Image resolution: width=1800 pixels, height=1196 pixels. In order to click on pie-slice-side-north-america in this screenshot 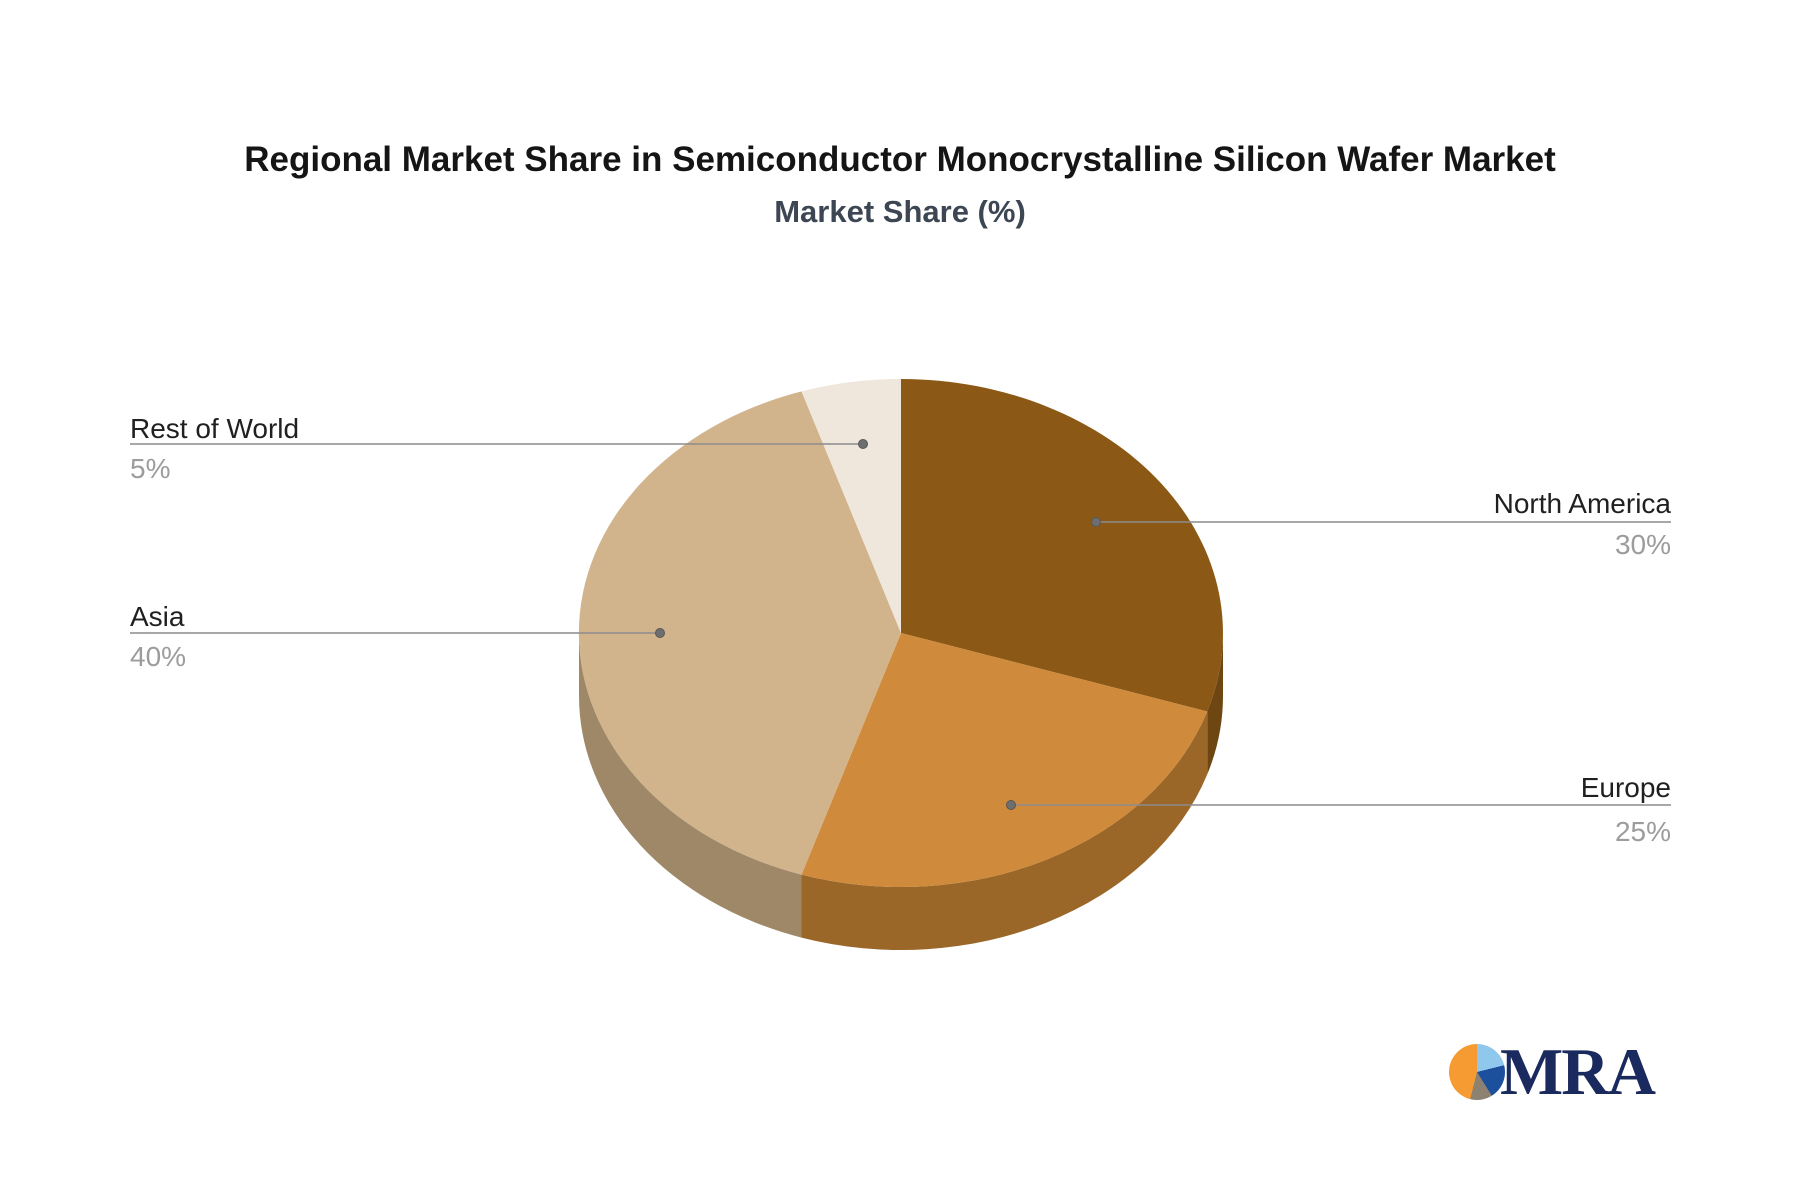, I will do `click(1215, 704)`.